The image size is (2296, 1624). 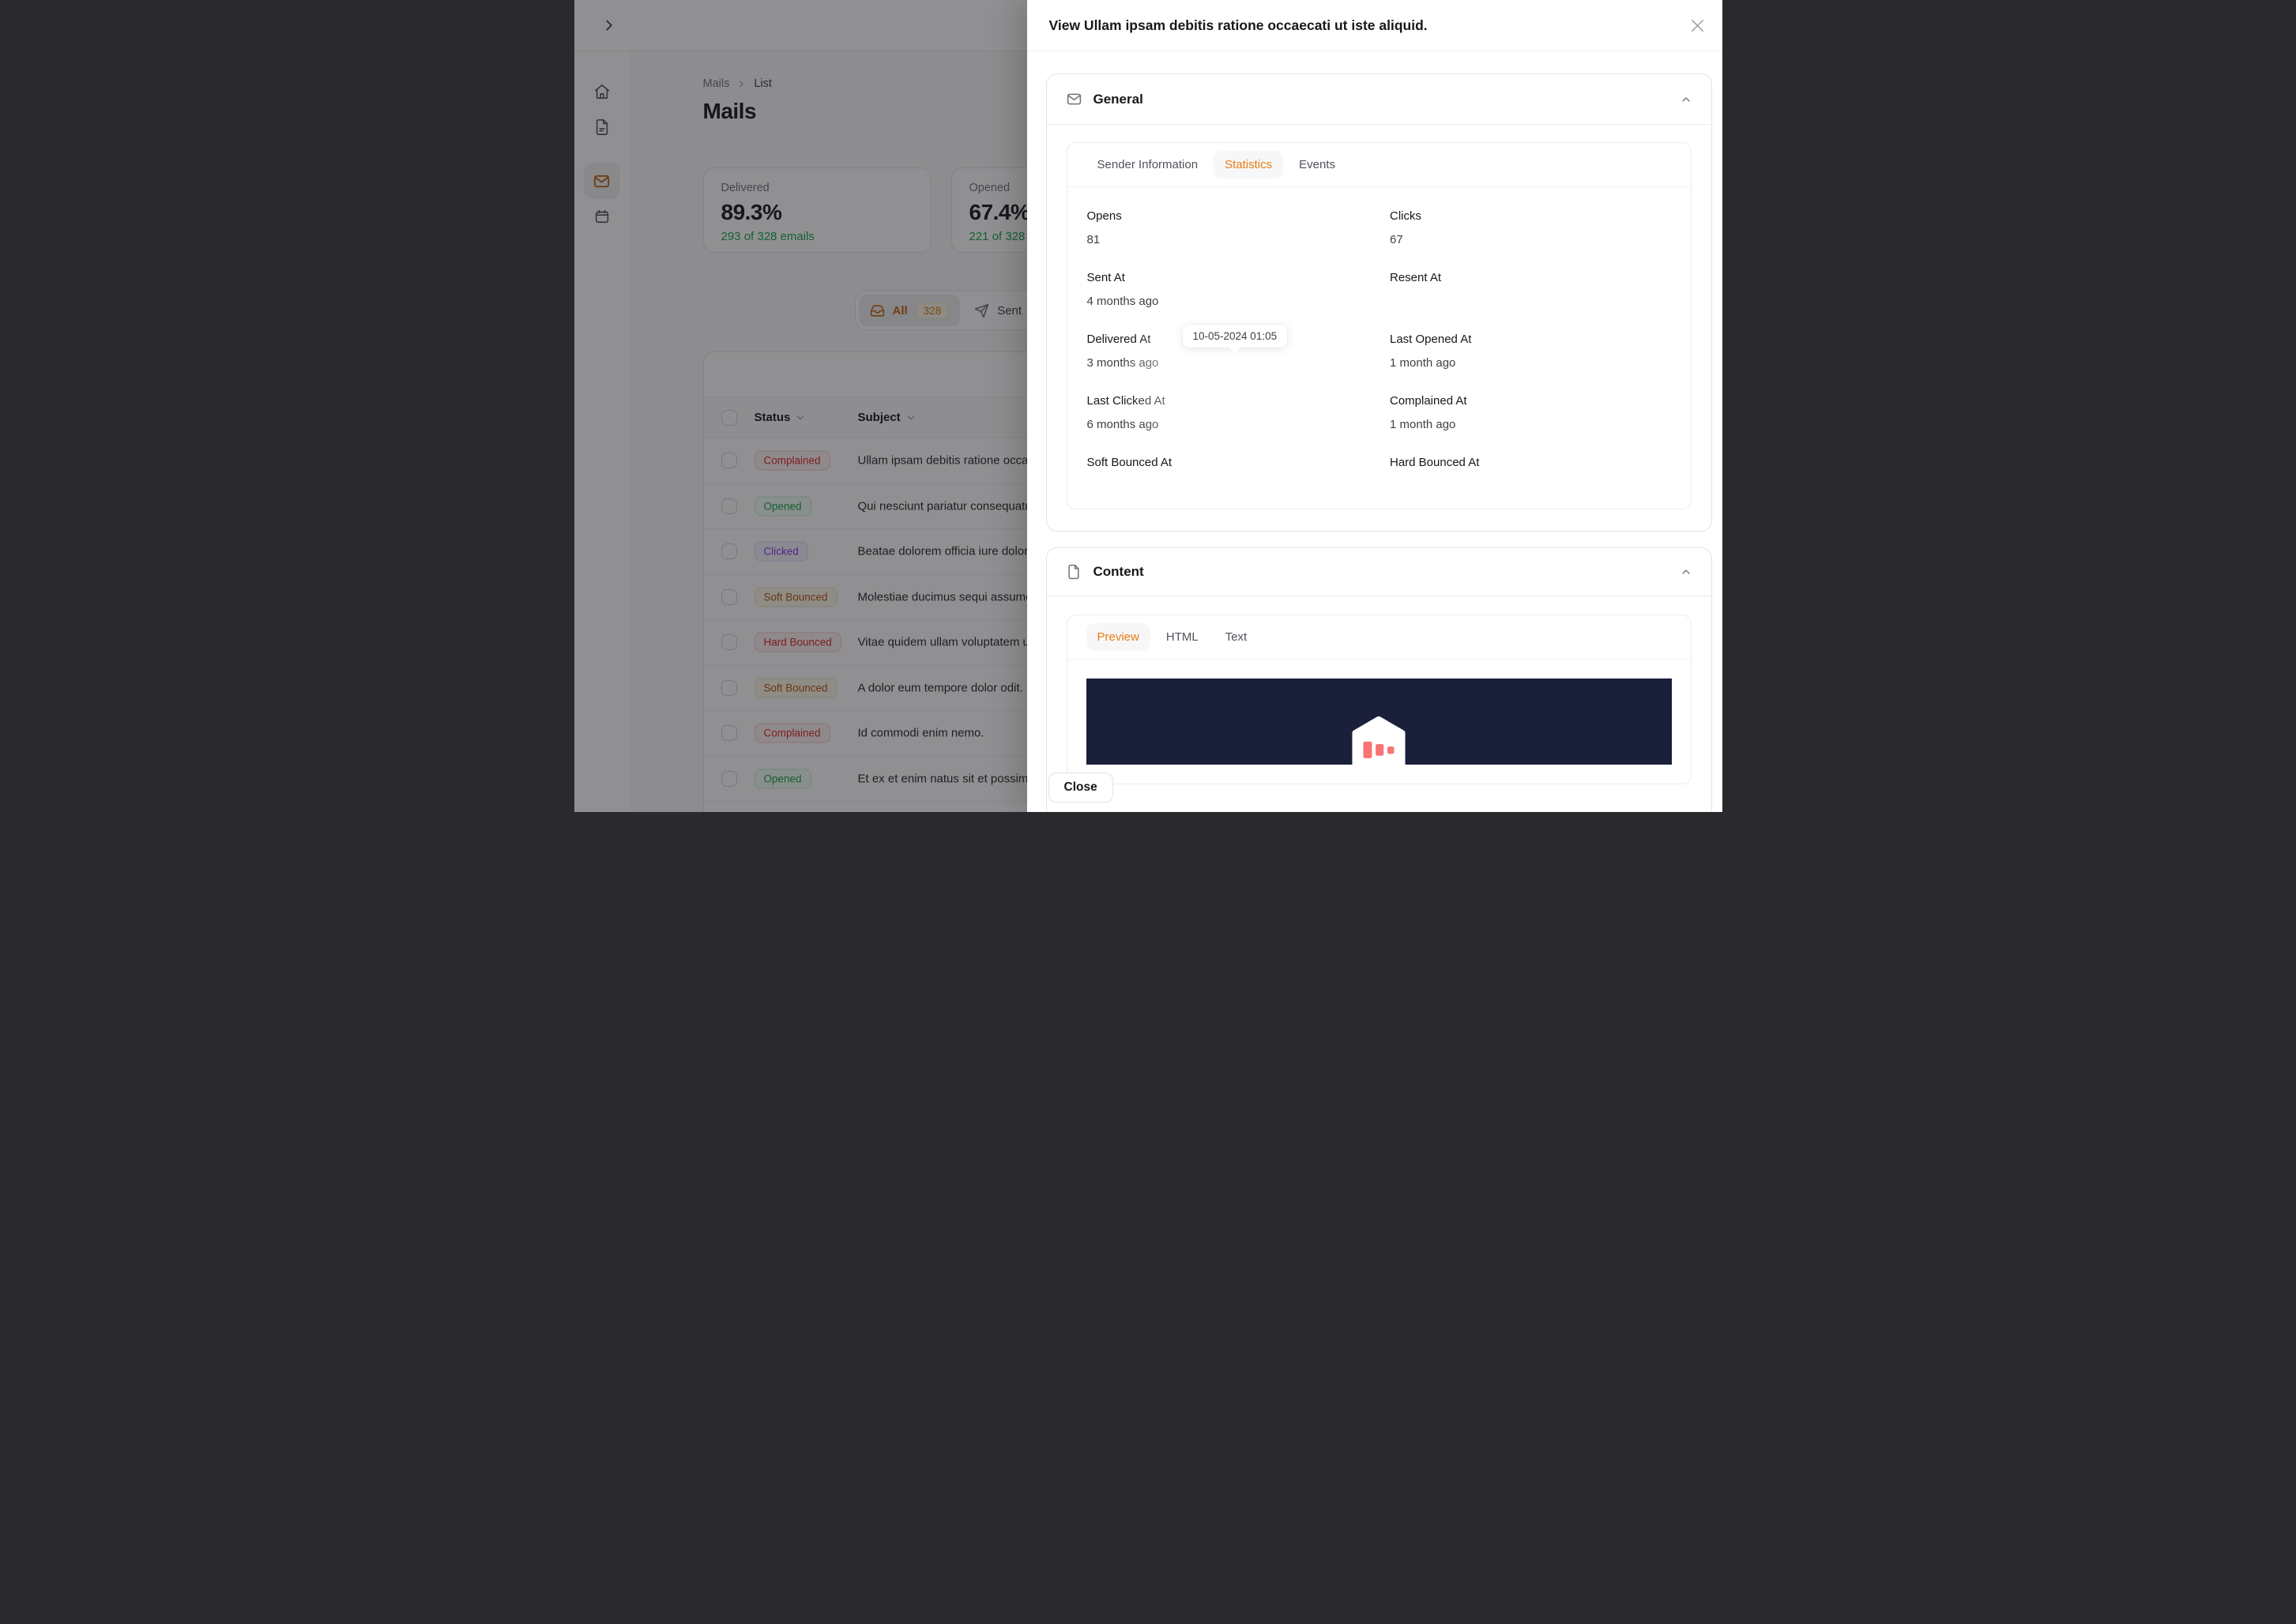 I want to click on content-tabs: Preview HTML Text, so click(x=1379, y=637).